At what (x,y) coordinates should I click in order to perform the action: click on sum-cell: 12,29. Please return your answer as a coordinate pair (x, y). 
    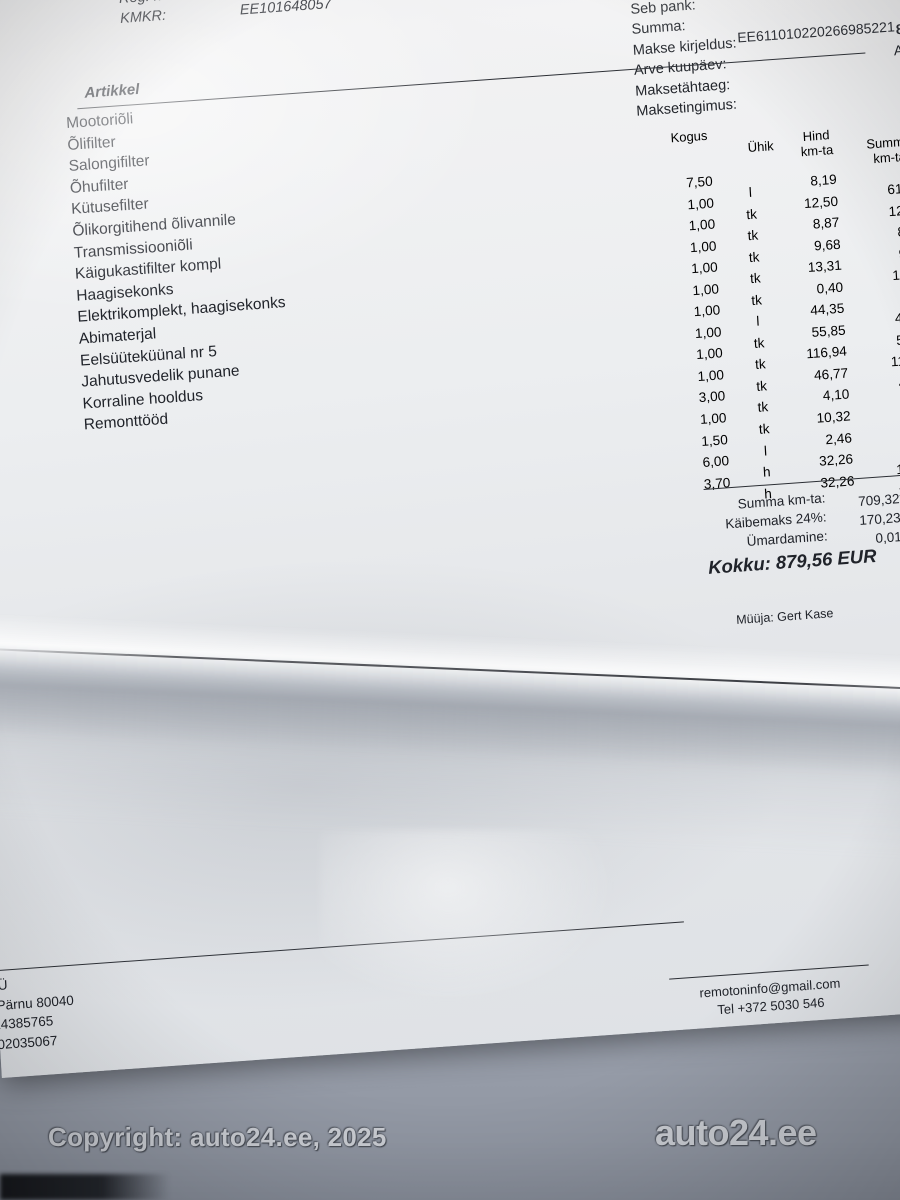
    Looking at the image, I should click on (881, 405).